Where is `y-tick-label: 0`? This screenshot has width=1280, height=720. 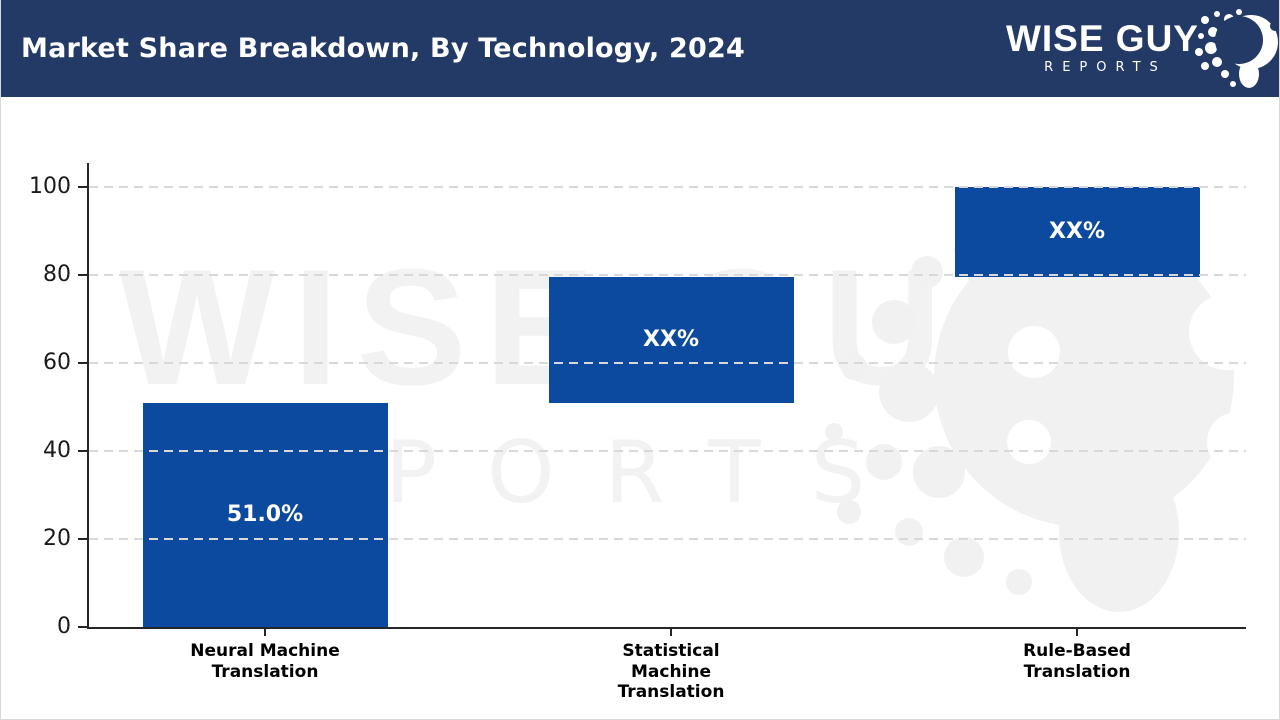
y-tick-label: 0 is located at coordinates (64, 626).